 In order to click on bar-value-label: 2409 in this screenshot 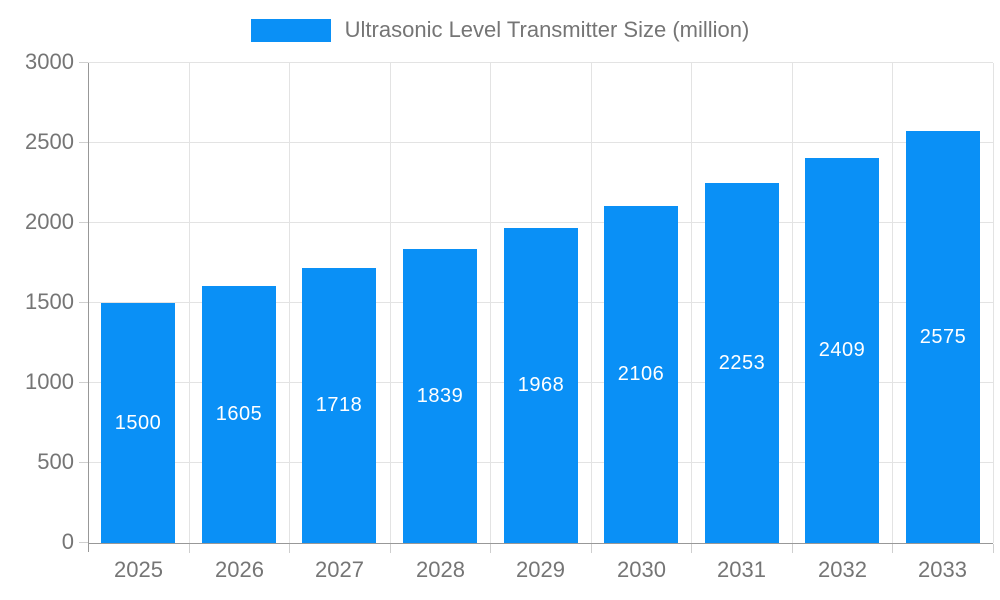, I will do `click(842, 350)`.